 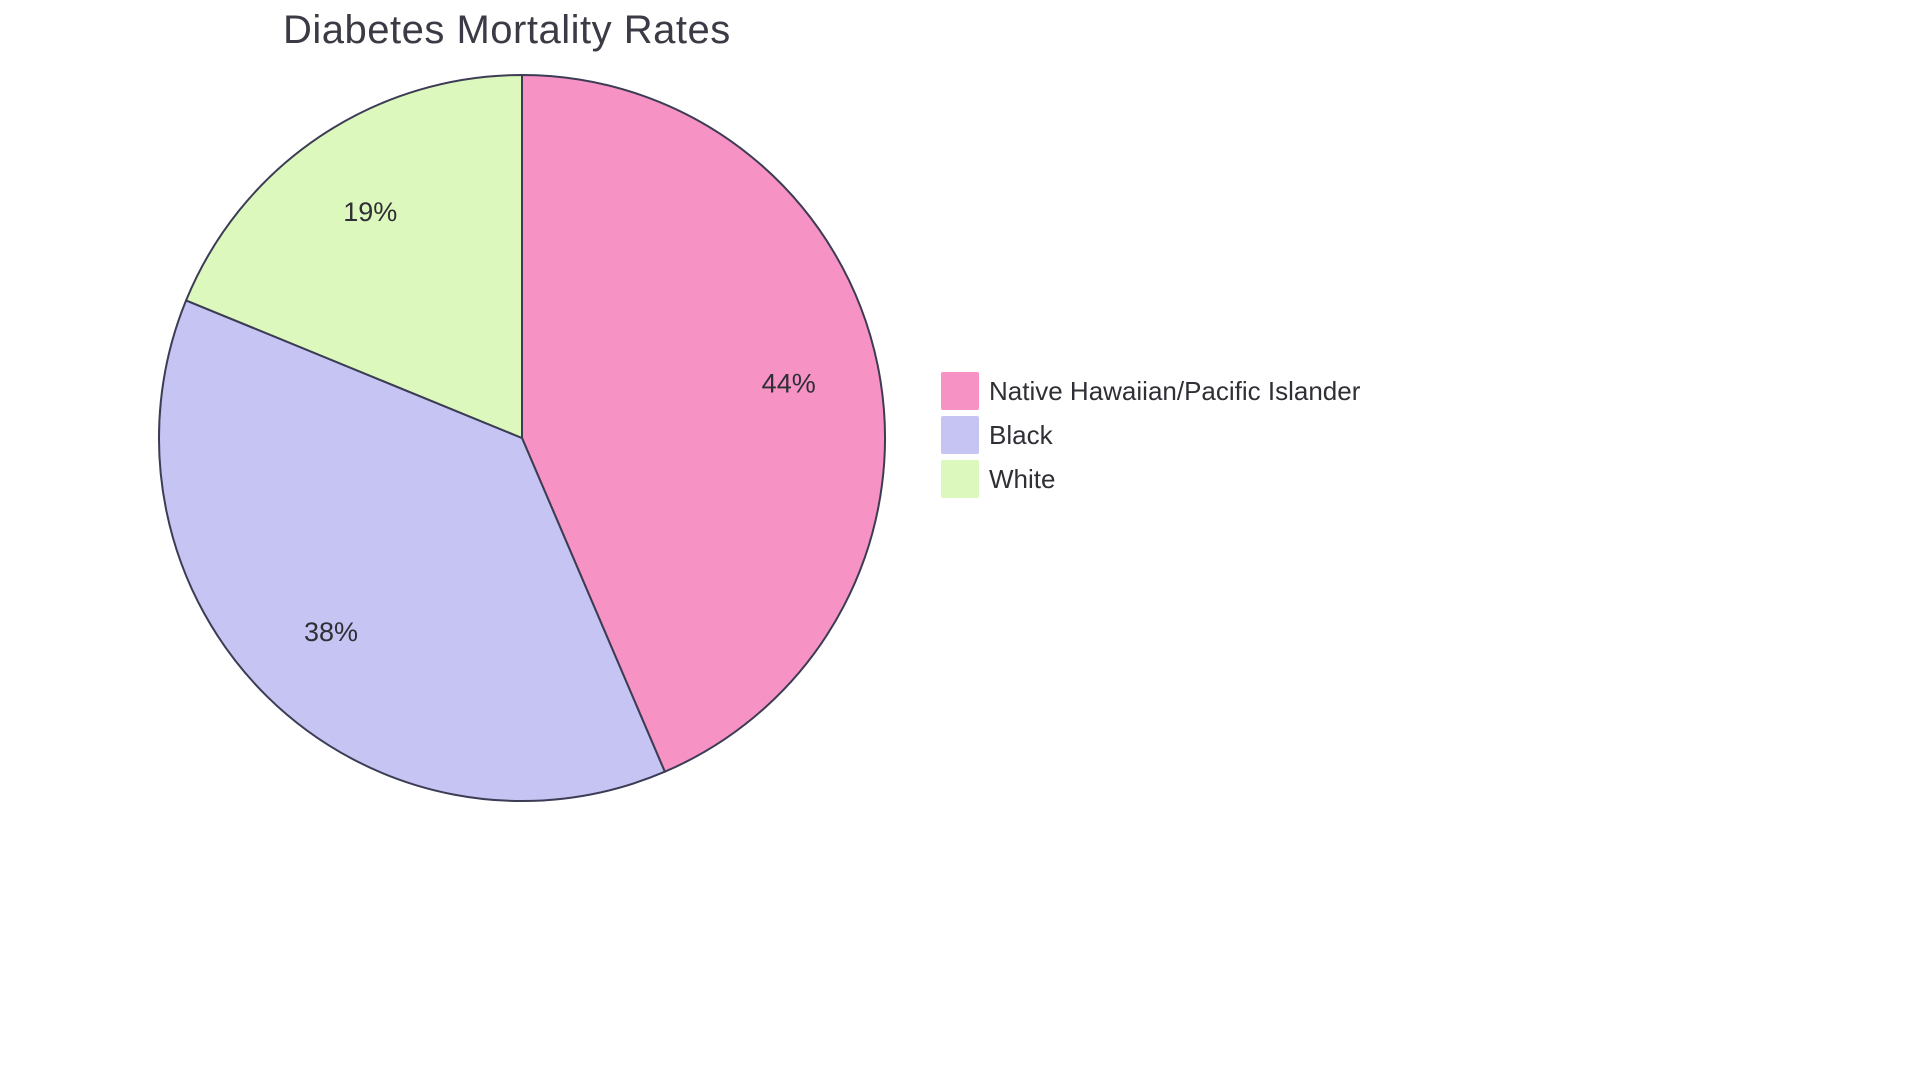 What do you see at coordinates (1150, 435) in the screenshot?
I see `legend-item: Black` at bounding box center [1150, 435].